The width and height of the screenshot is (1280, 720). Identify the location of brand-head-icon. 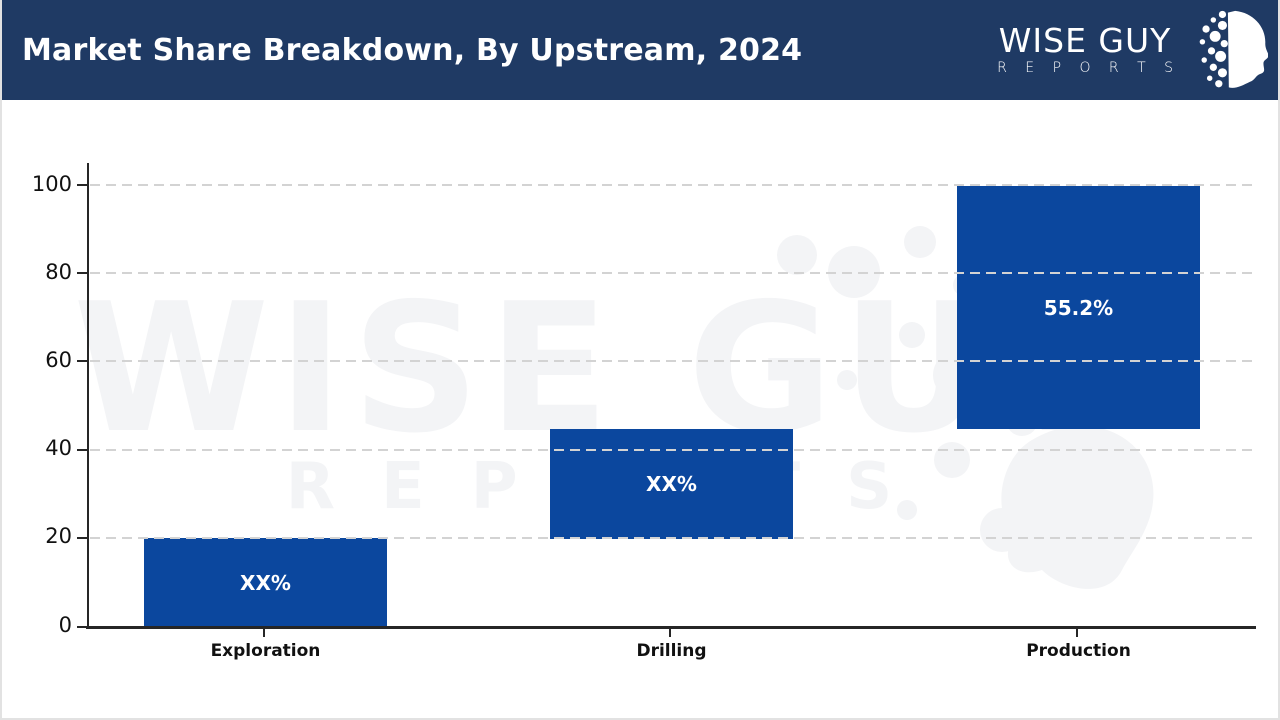
(1233, 49).